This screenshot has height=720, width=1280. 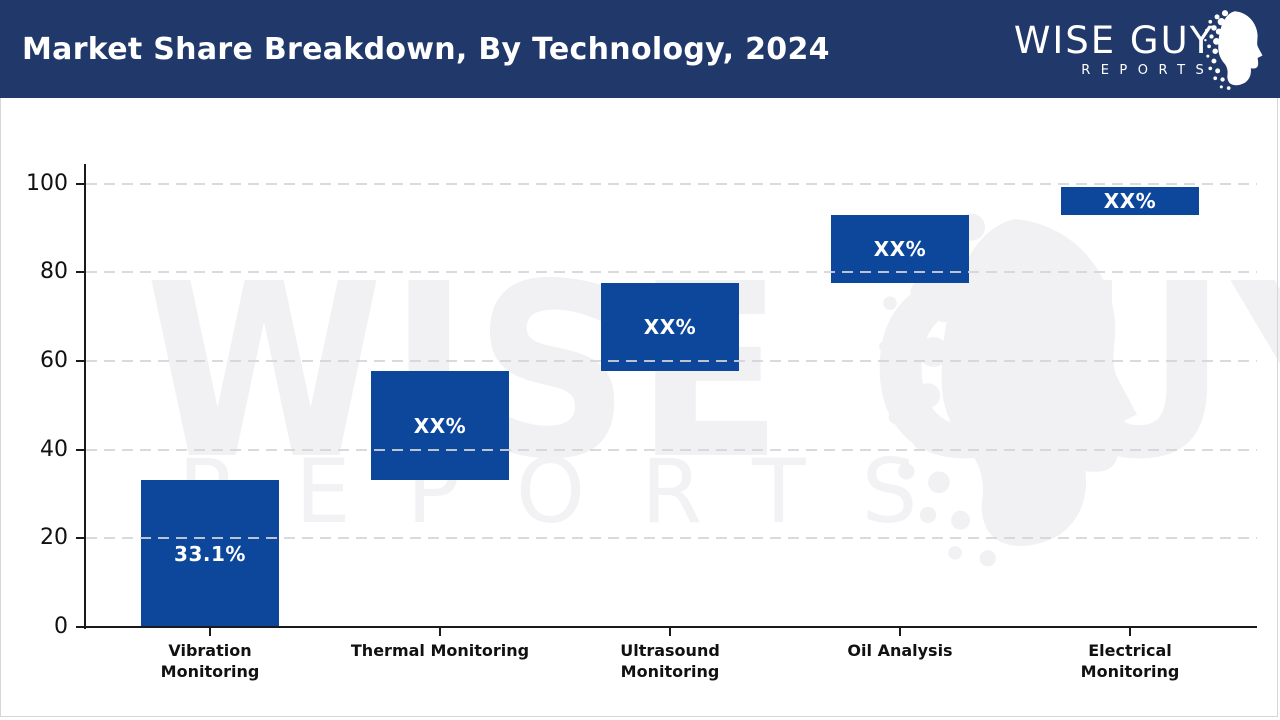 I want to click on watermark-reports: REPORTS, so click(x=576, y=491).